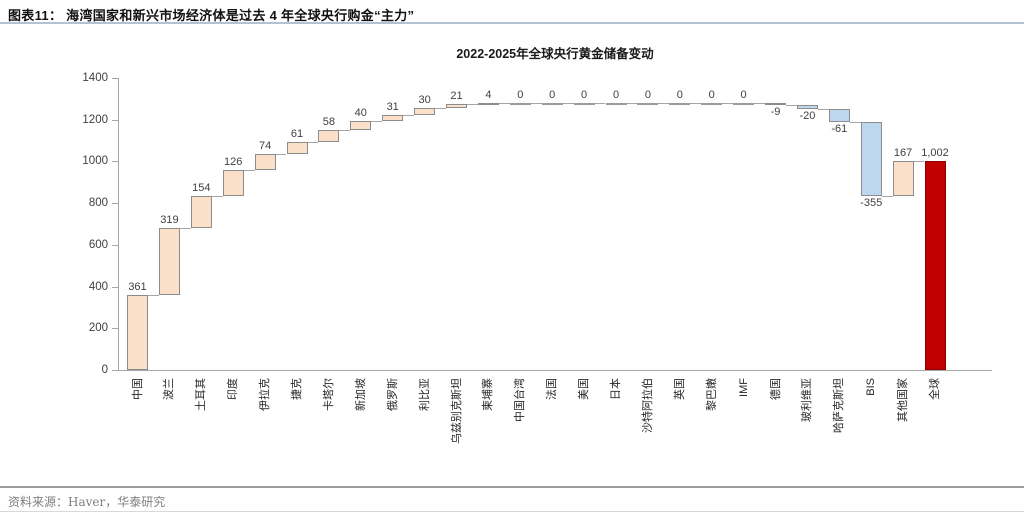 The width and height of the screenshot is (1024, 514). I want to click on y-tick-label: 400, so click(98, 286).